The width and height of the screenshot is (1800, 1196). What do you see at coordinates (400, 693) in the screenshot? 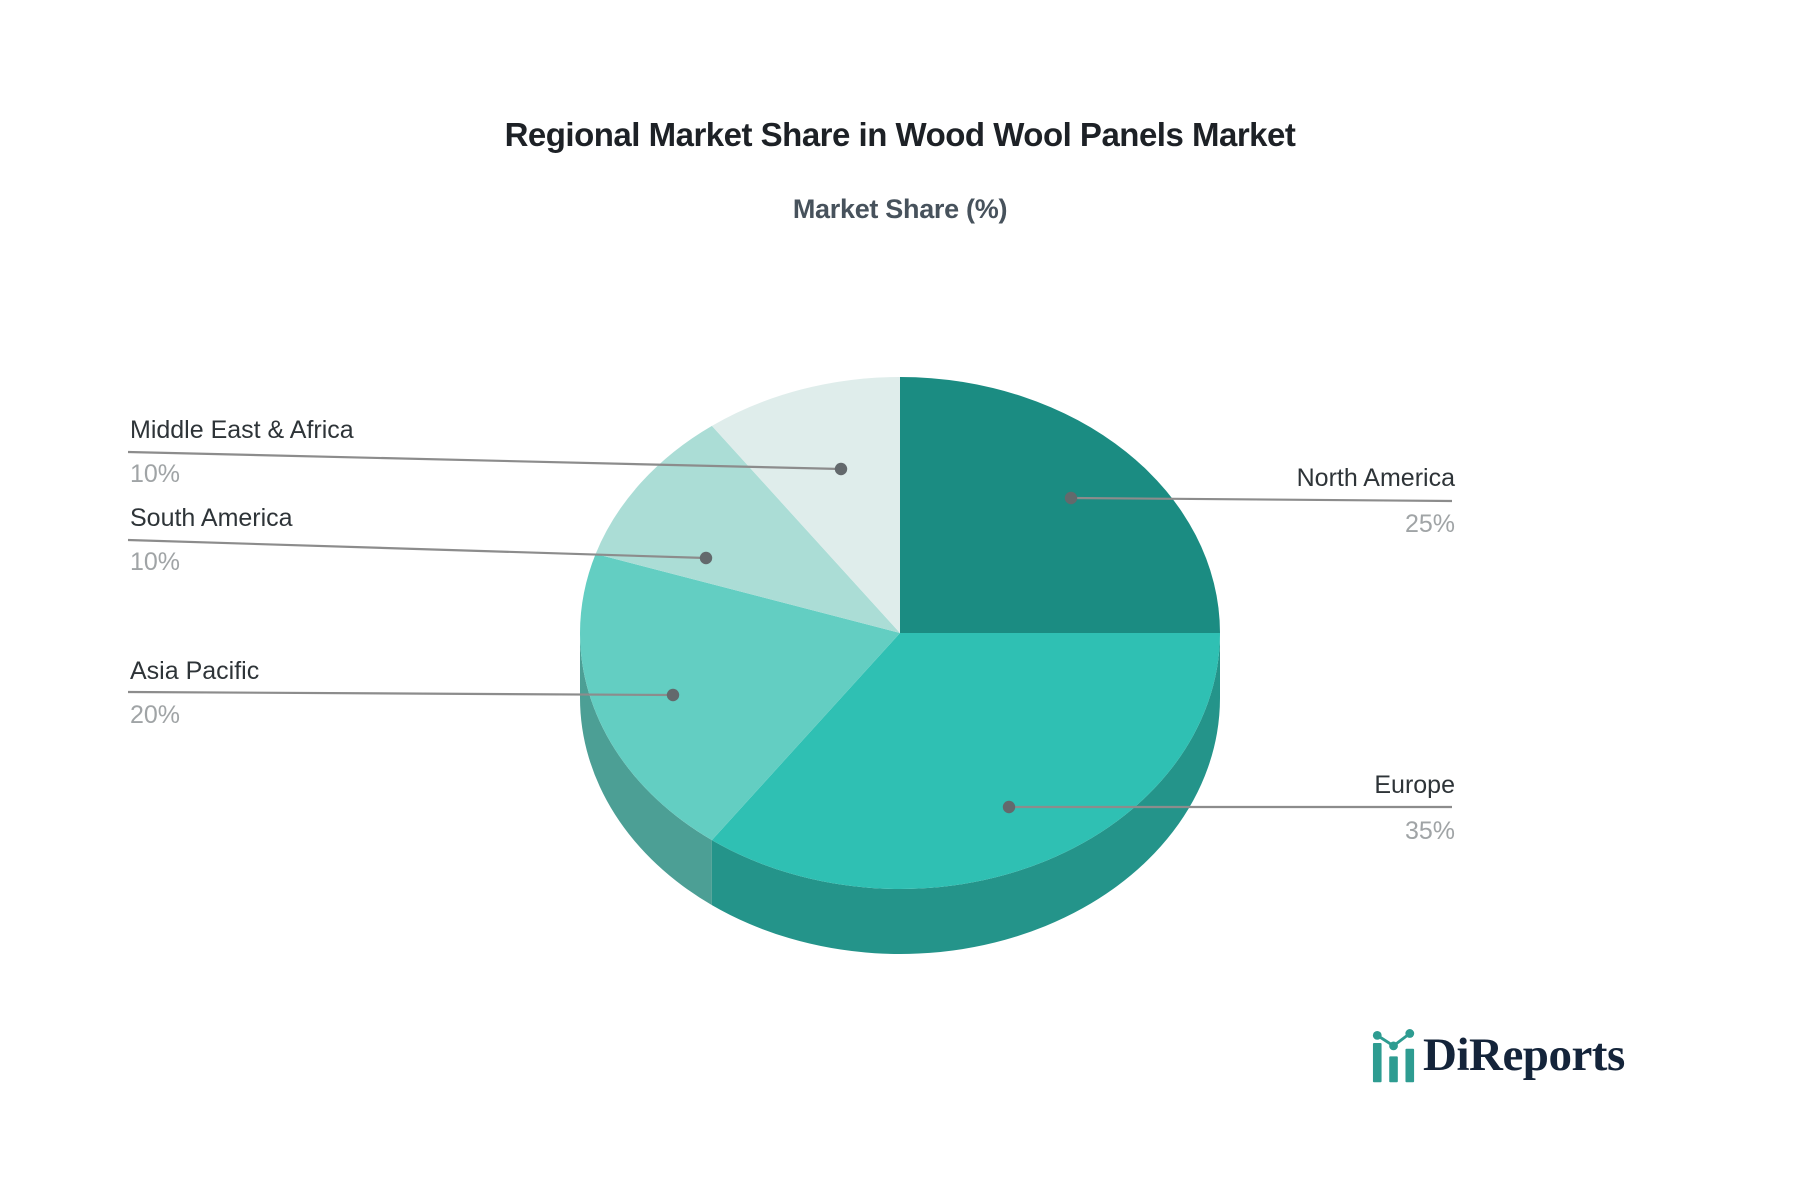
I see `callout-line-asia-pacific` at bounding box center [400, 693].